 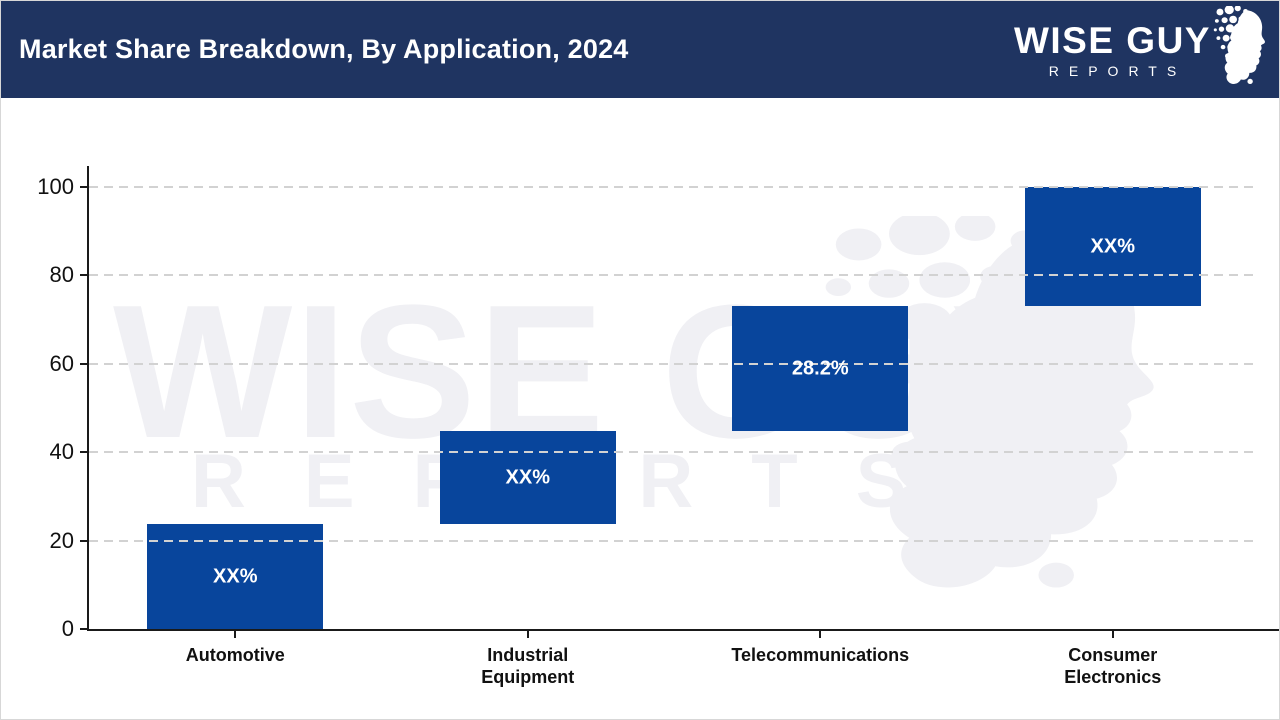 What do you see at coordinates (1113, 666) in the screenshot?
I see `x-label-consumer-electronics: Consumer Electronics` at bounding box center [1113, 666].